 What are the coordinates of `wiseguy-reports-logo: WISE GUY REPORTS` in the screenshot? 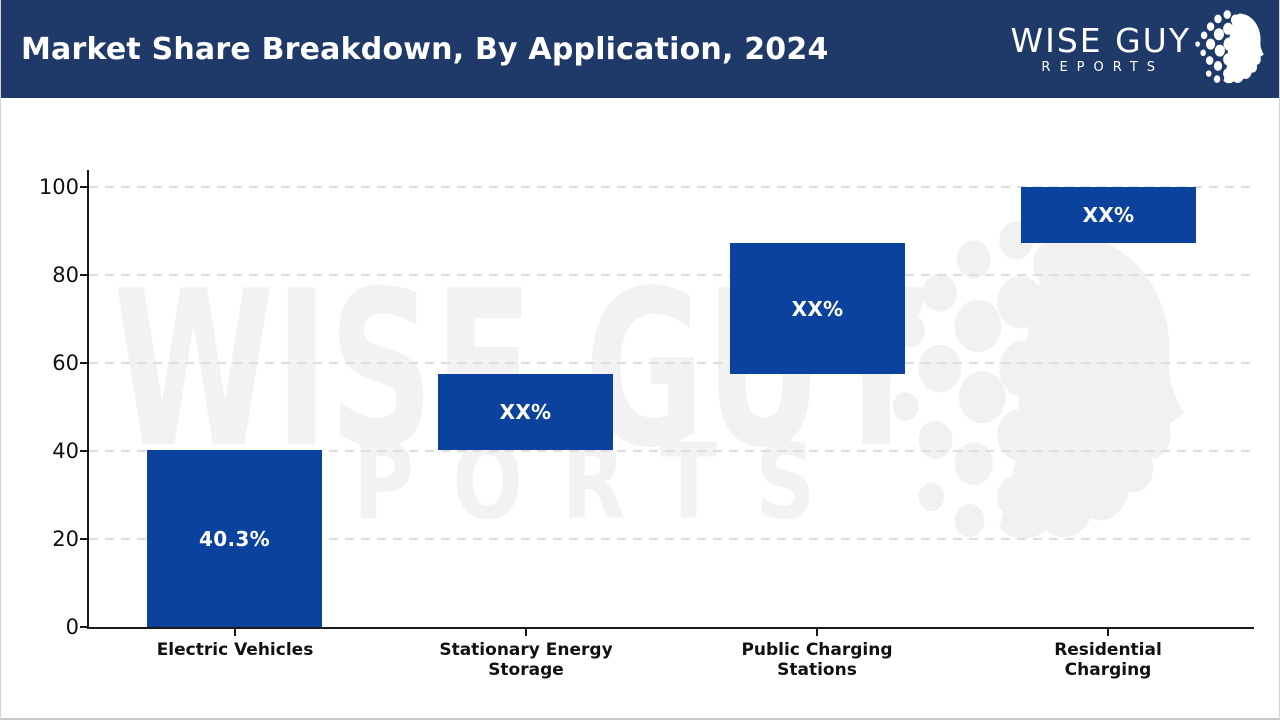 It's located at (1138, 49).